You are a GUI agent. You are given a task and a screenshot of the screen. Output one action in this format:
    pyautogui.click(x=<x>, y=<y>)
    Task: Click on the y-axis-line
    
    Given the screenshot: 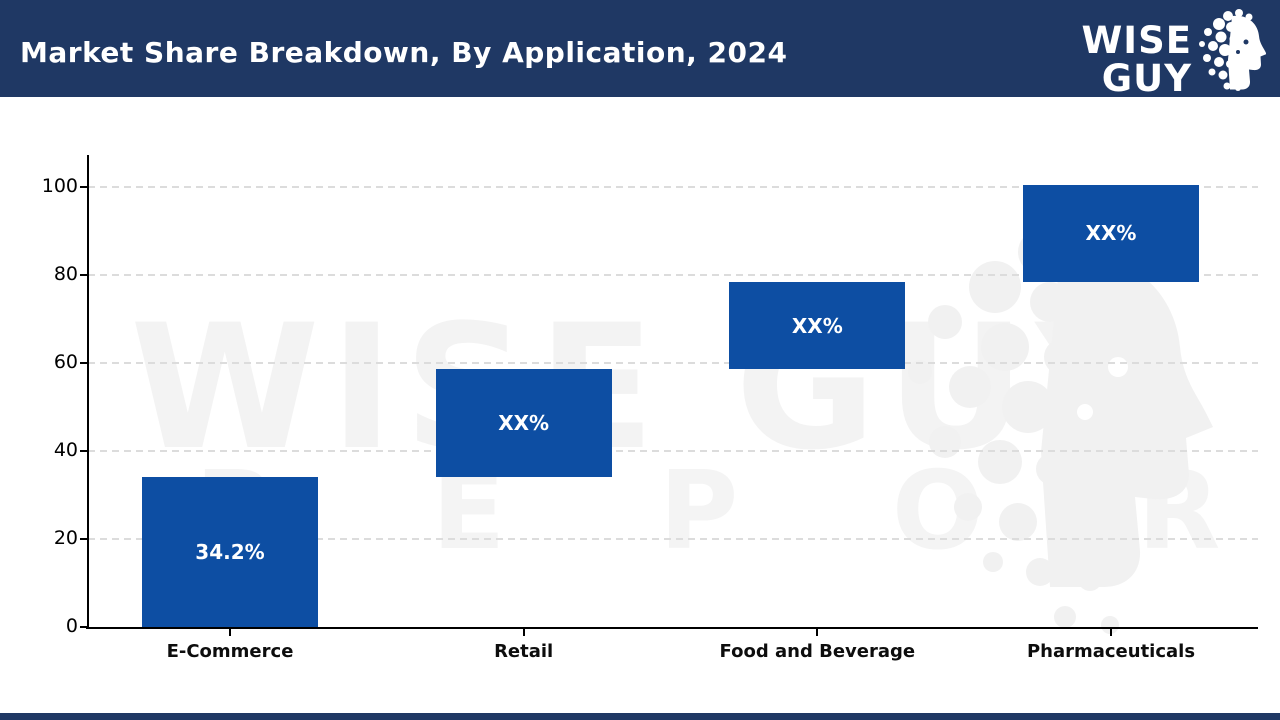 What is the action you would take?
    pyautogui.click(x=88, y=392)
    